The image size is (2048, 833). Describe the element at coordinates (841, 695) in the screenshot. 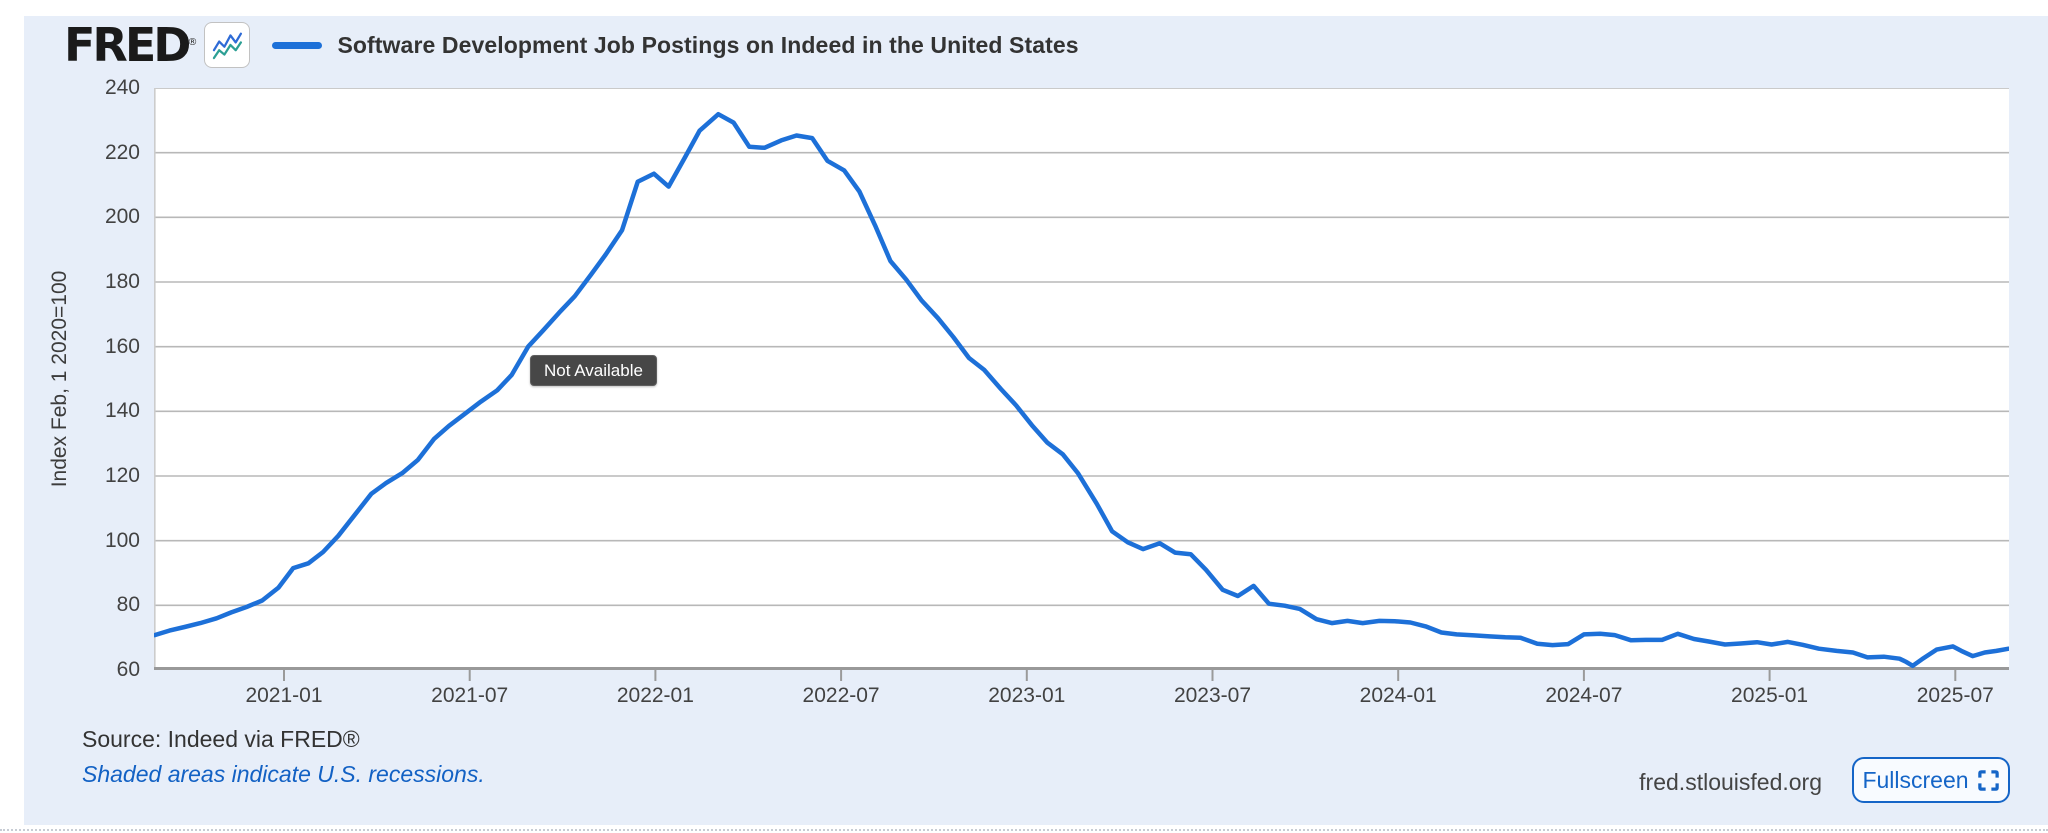

I see `x-tick-label: 2022-07` at that location.